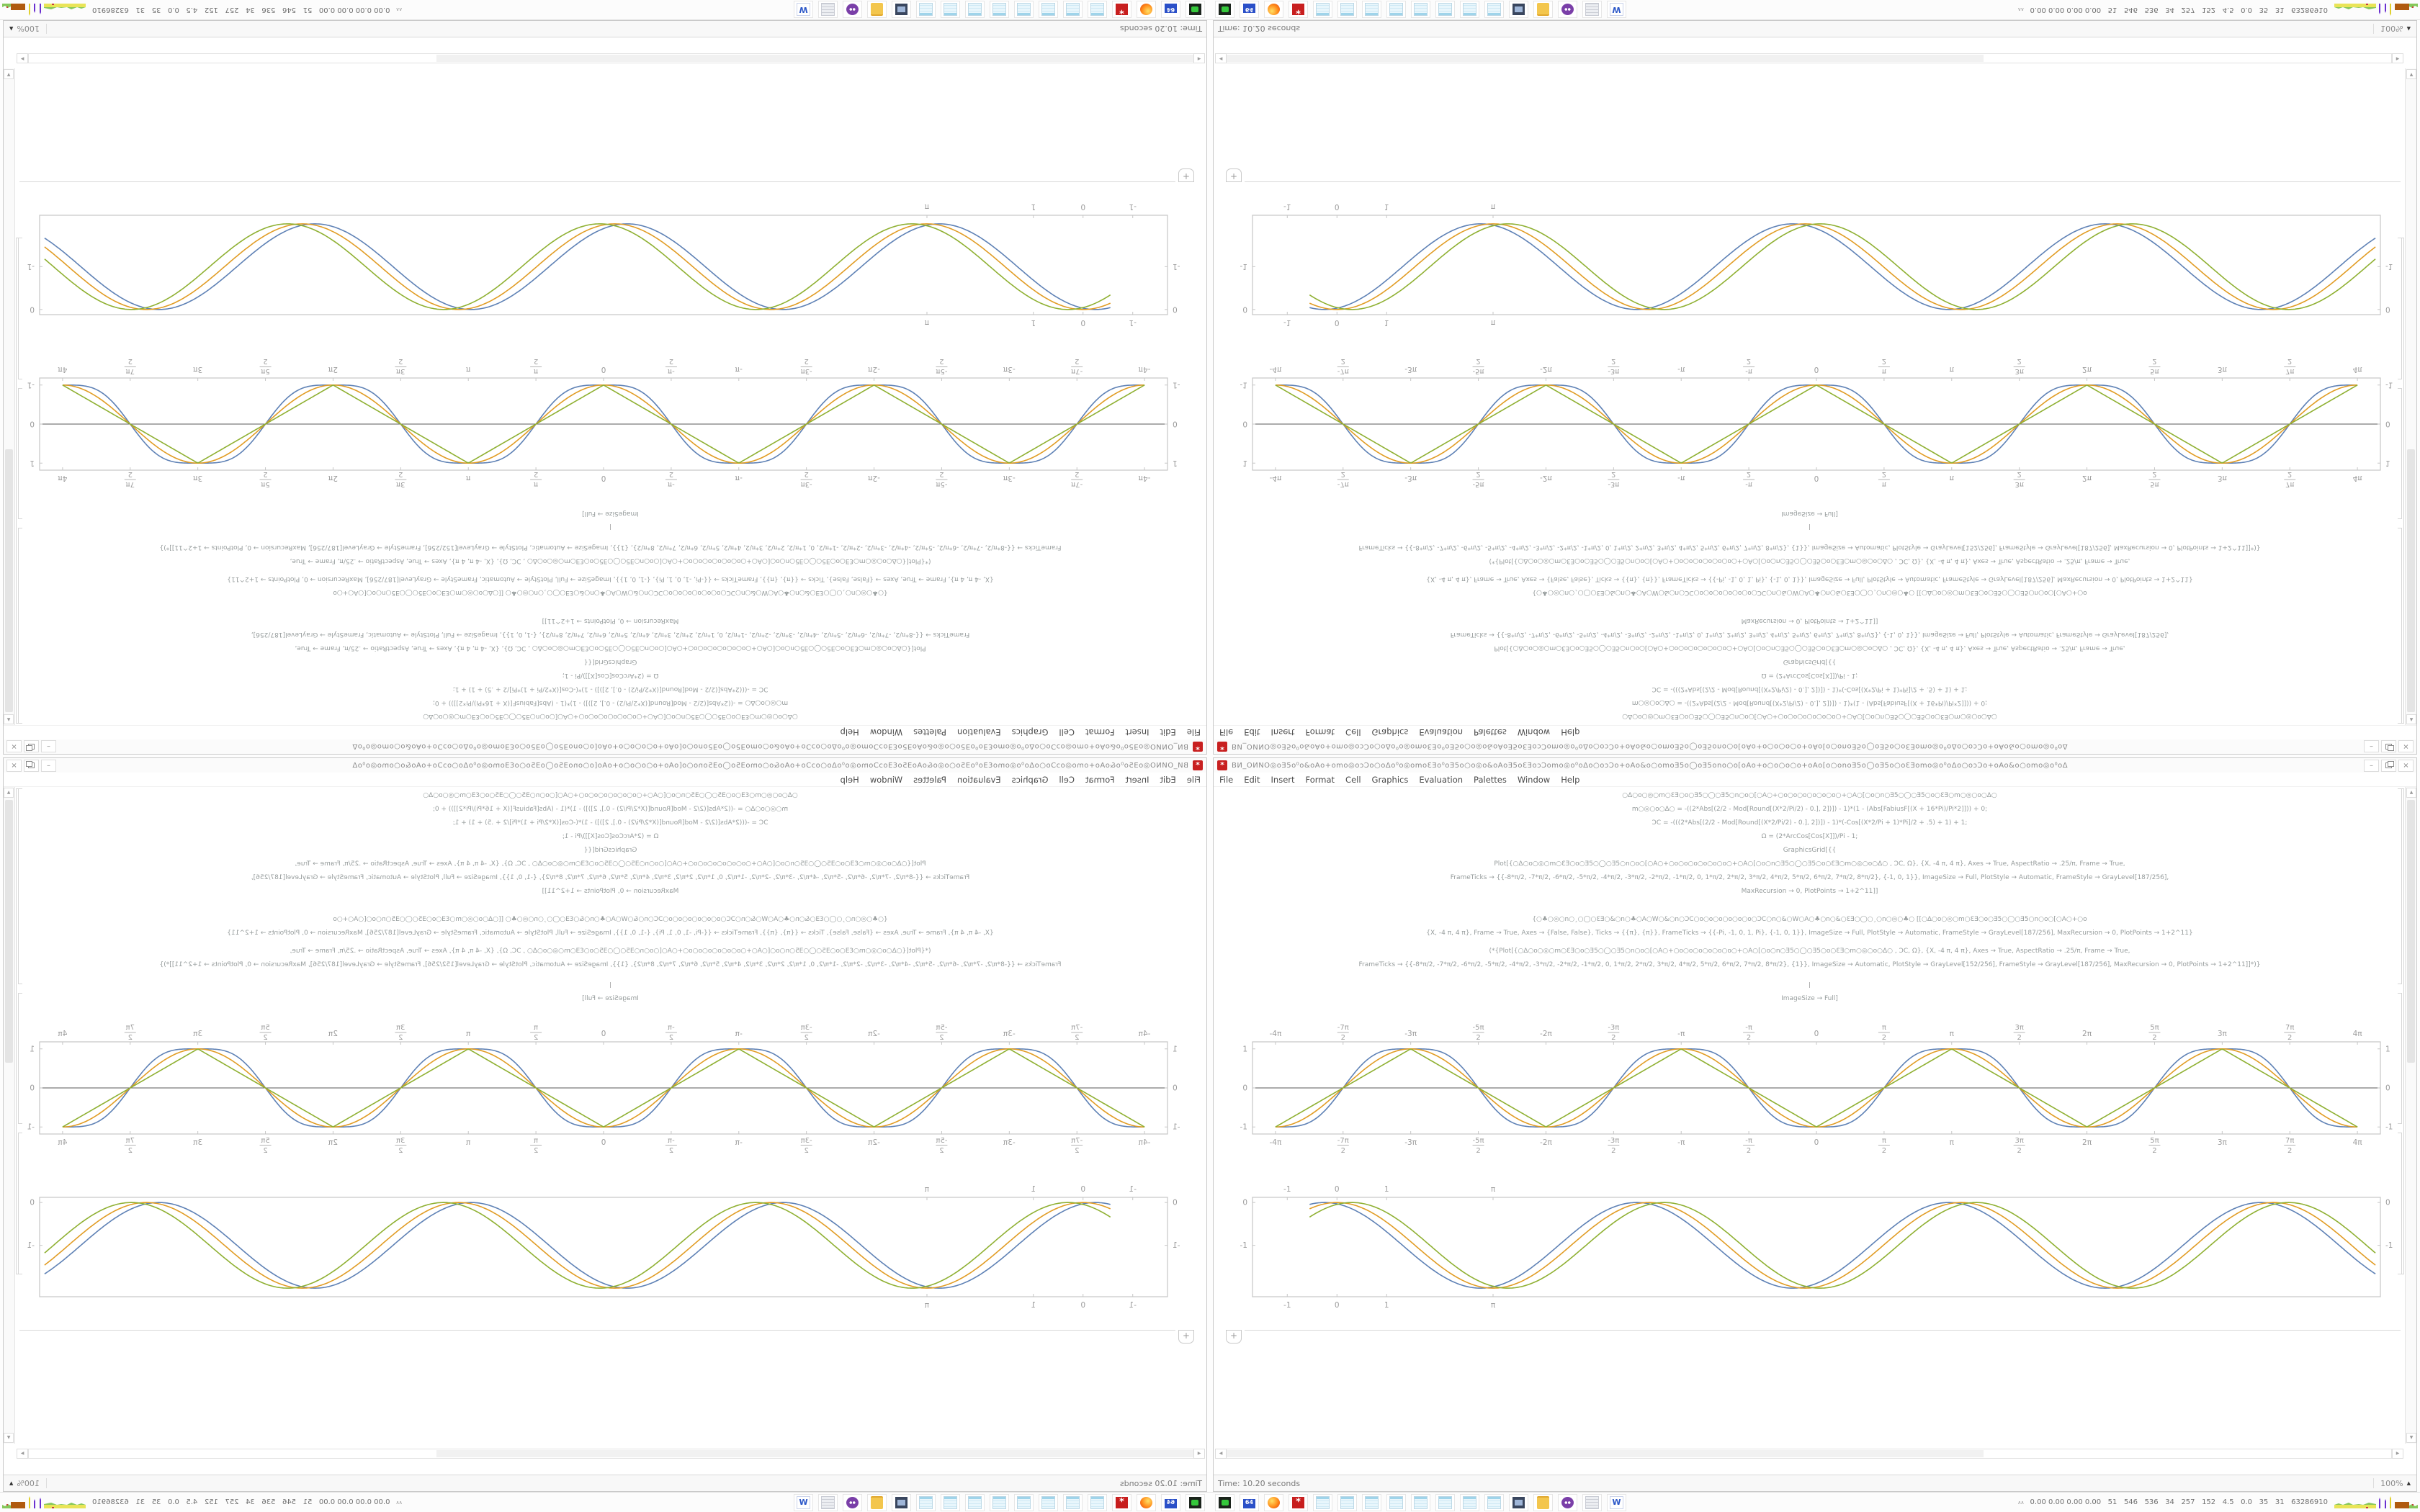  Describe the element at coordinates (1567, 10) in the screenshot. I see `owl-icon` at that location.